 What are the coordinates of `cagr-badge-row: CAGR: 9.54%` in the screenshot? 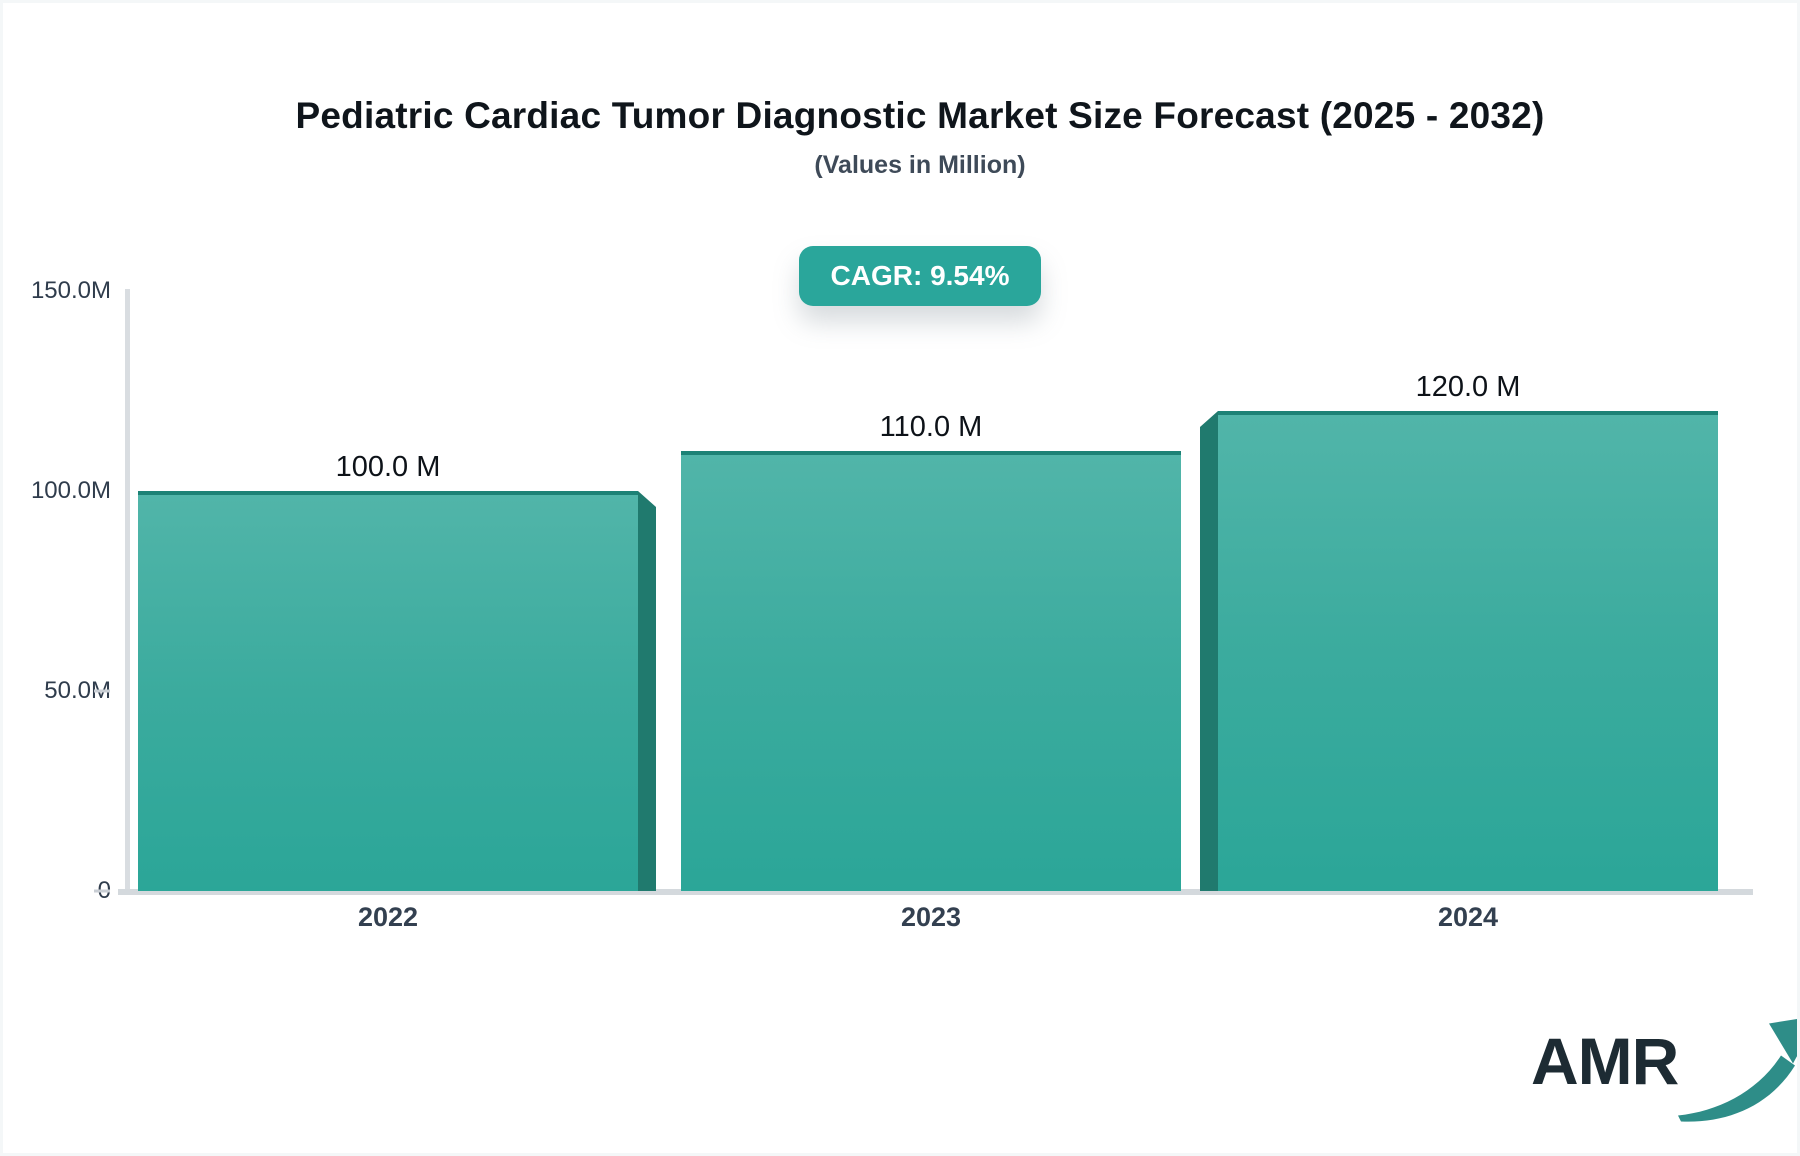 It's located at (920, 276).